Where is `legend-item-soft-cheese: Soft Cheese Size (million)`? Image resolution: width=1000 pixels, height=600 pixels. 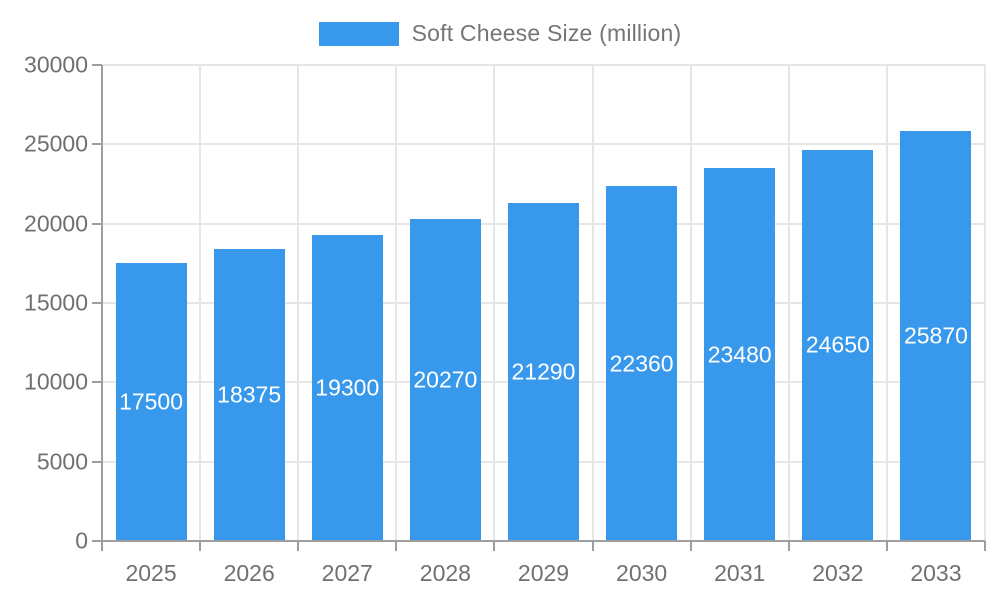 legend-item-soft-cheese: Soft Cheese Size (million) is located at coordinates (500, 33).